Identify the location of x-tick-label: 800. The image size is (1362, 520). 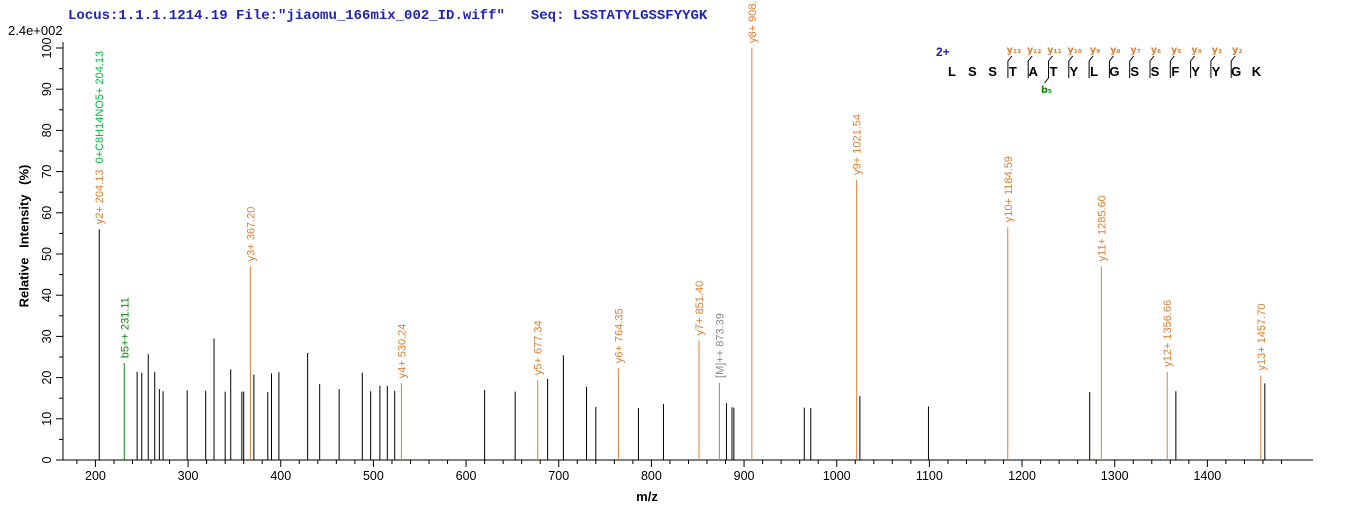
(651, 476).